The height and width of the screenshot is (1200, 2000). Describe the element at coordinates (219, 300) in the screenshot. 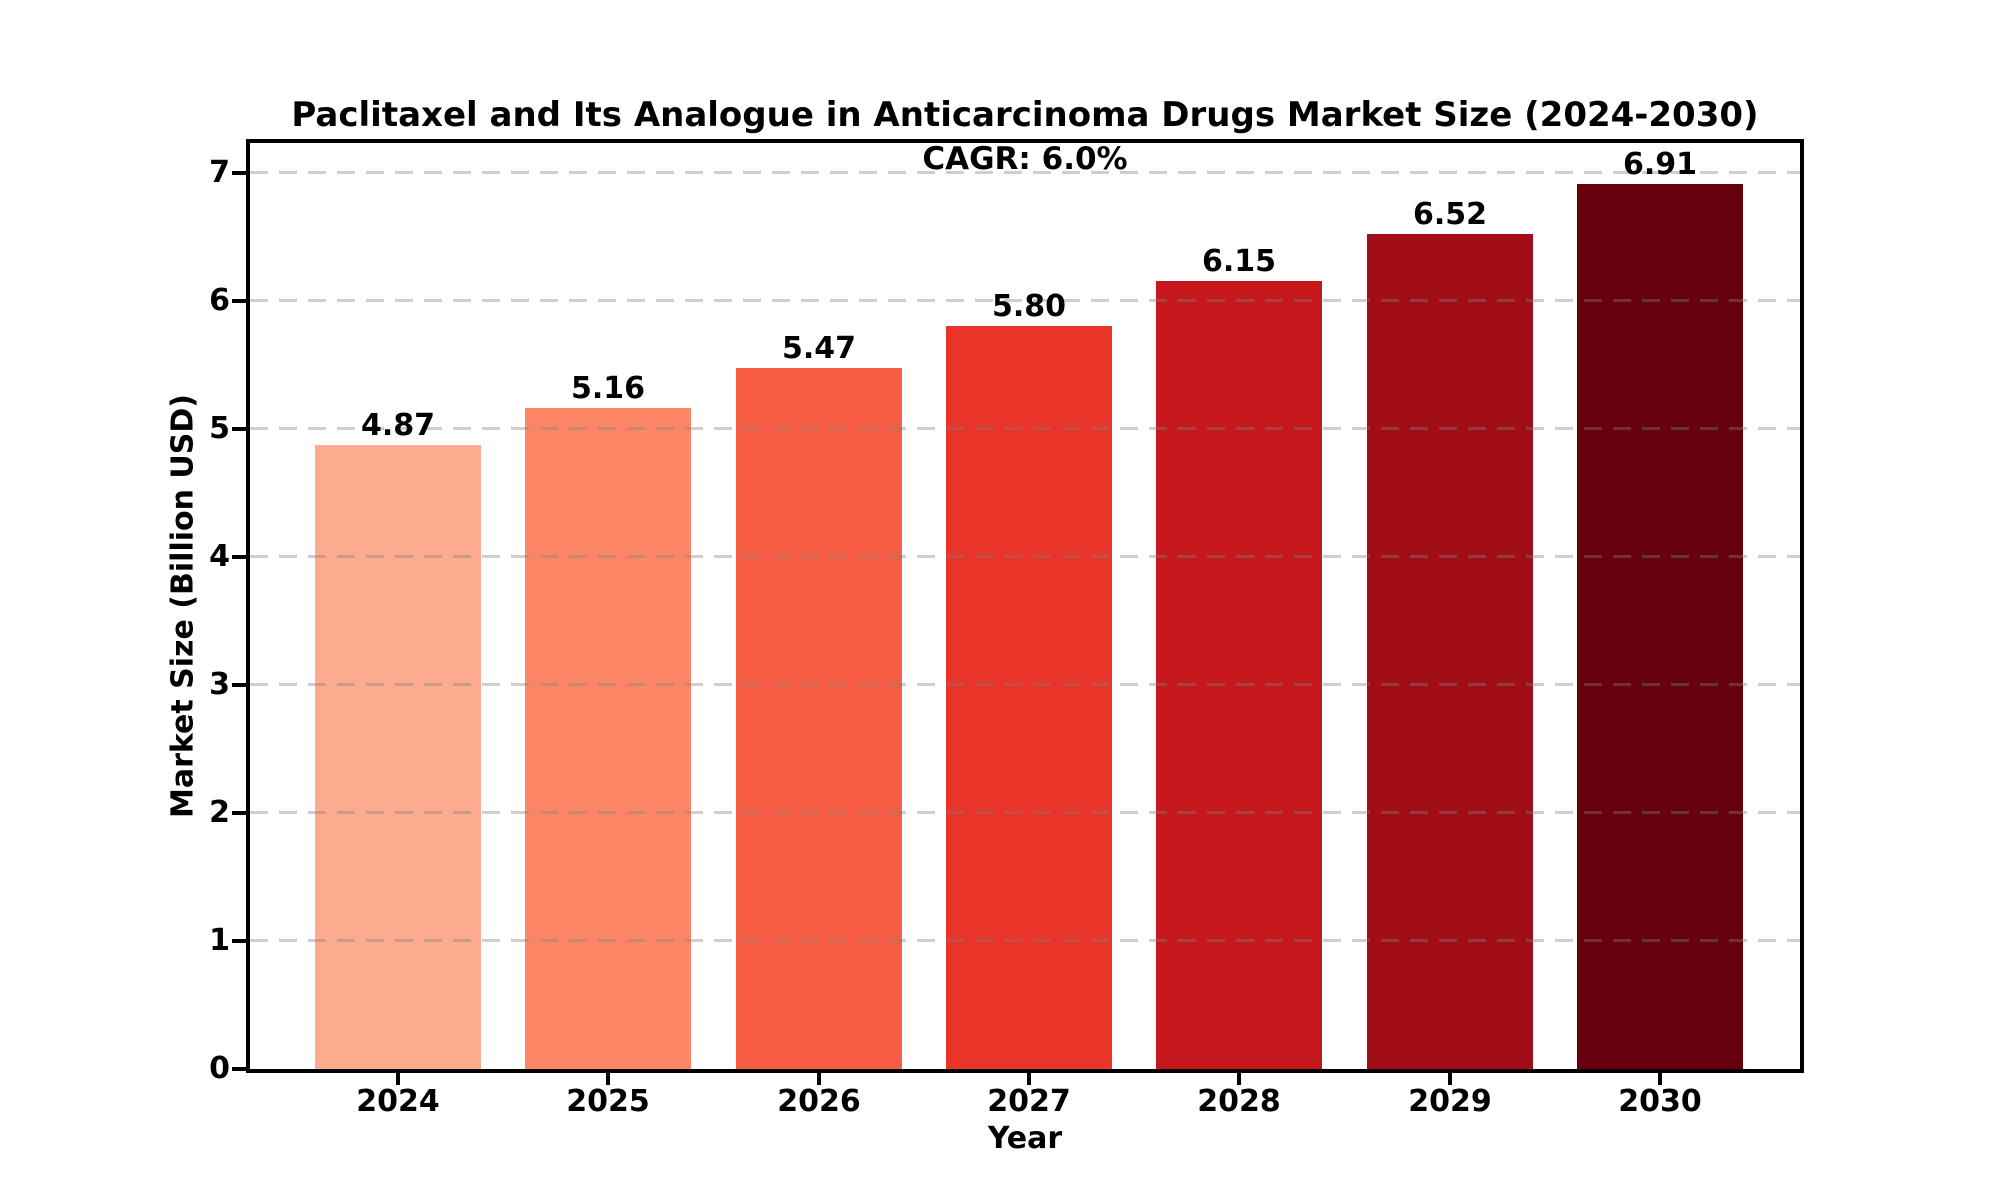

I see `y-tick-label-6: 6` at that location.